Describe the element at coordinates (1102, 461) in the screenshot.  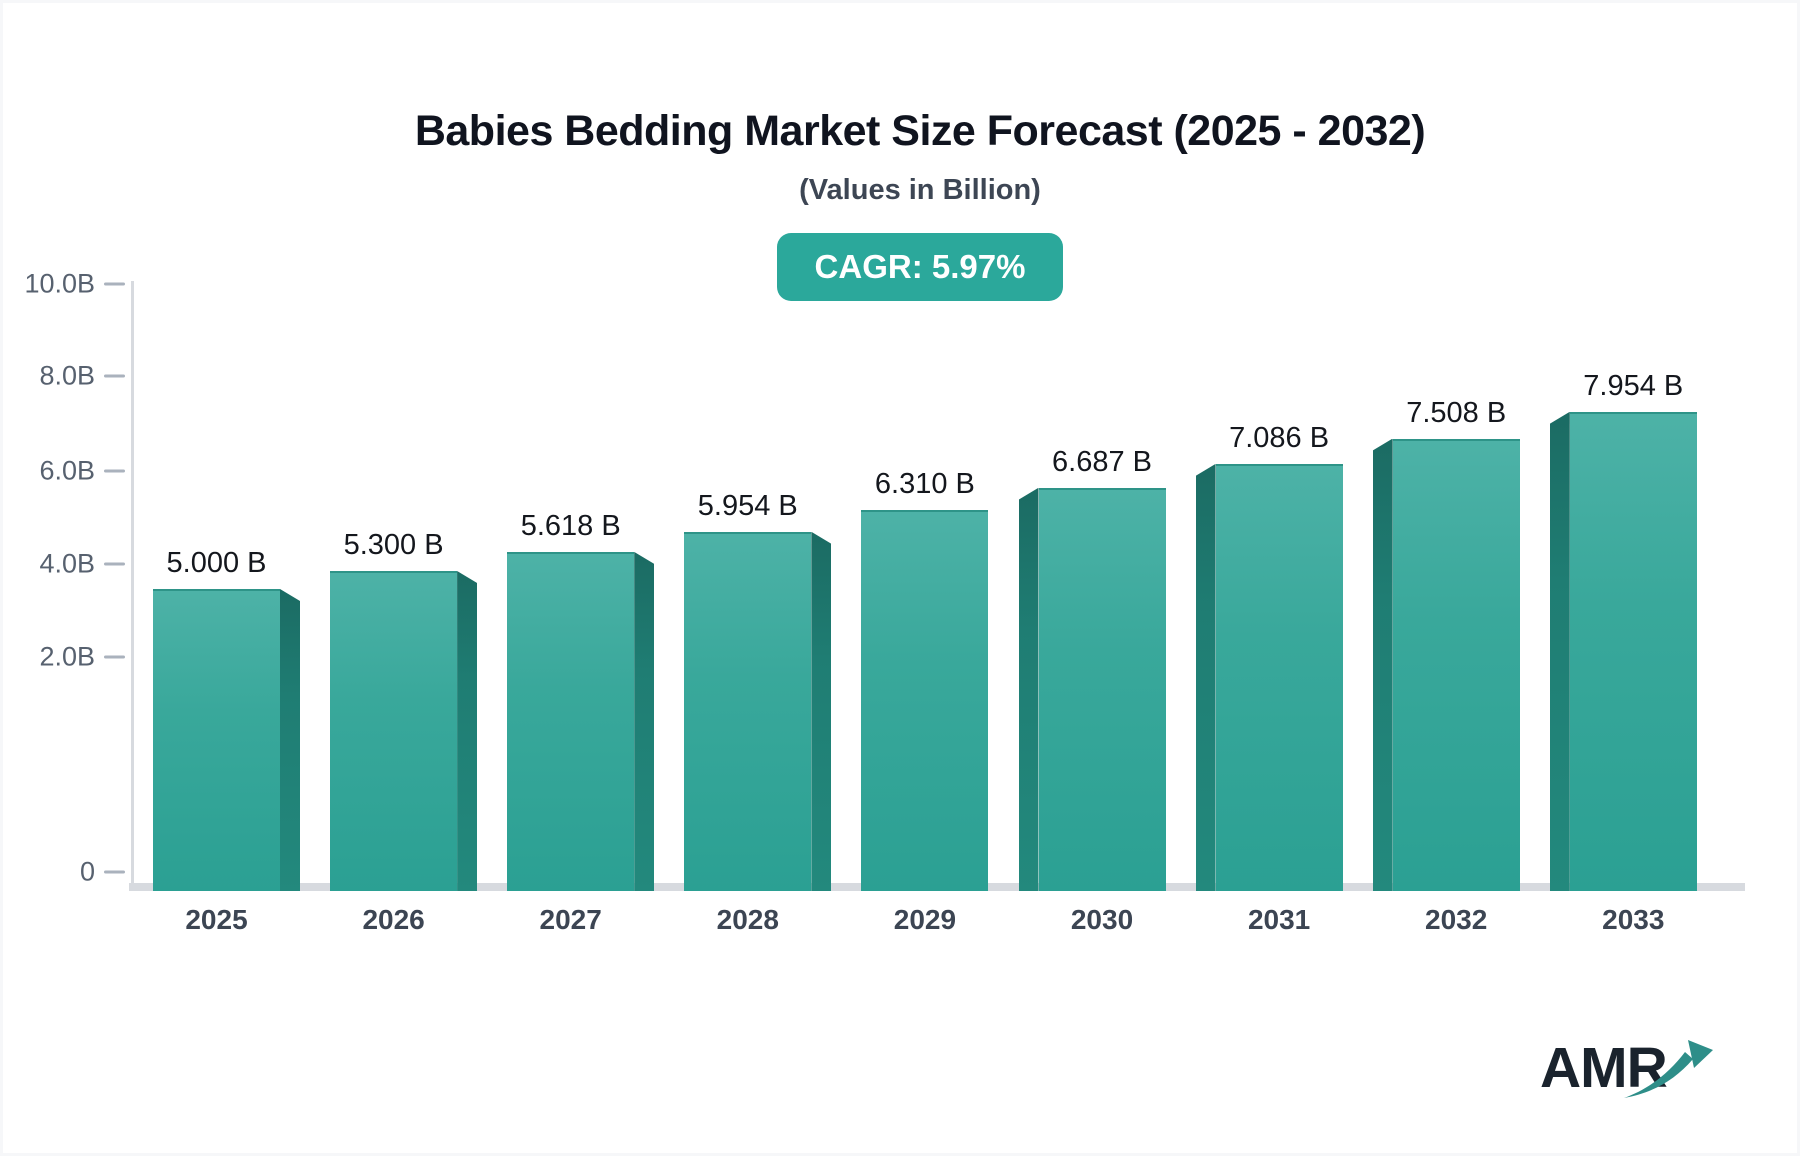
I see `bar-value-label-2030: 6.687 B` at that location.